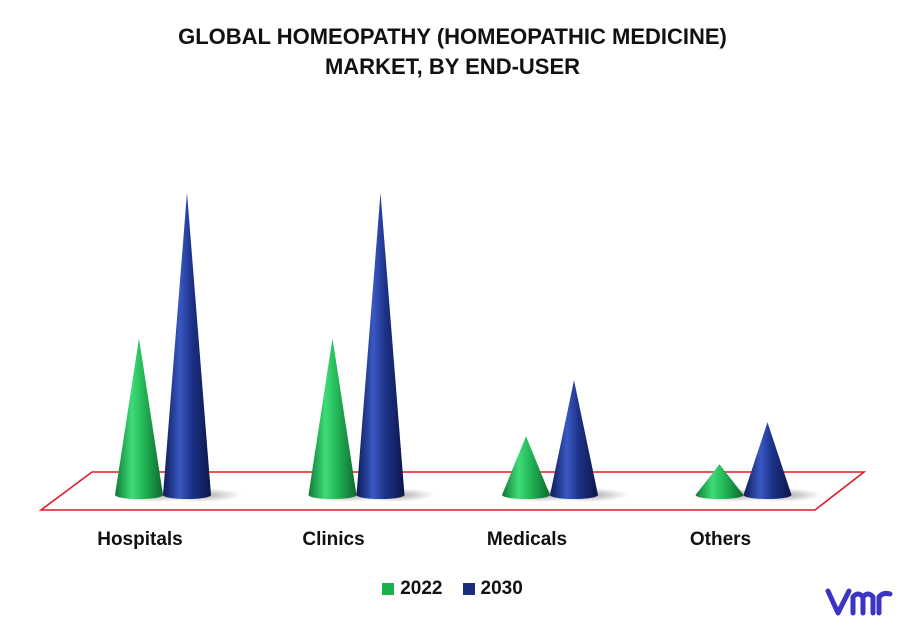 Image resolution: width=905 pixels, height=625 pixels. Describe the element at coordinates (767, 460) in the screenshot. I see `cone-others-2030` at that location.